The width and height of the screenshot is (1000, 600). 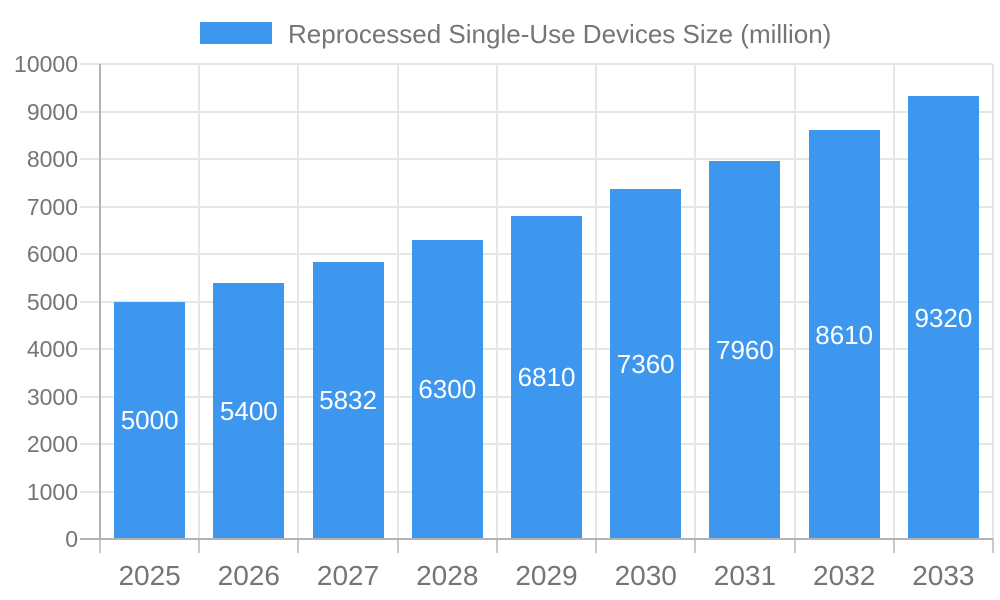 I want to click on bar-value-label: 5832, so click(x=348, y=400).